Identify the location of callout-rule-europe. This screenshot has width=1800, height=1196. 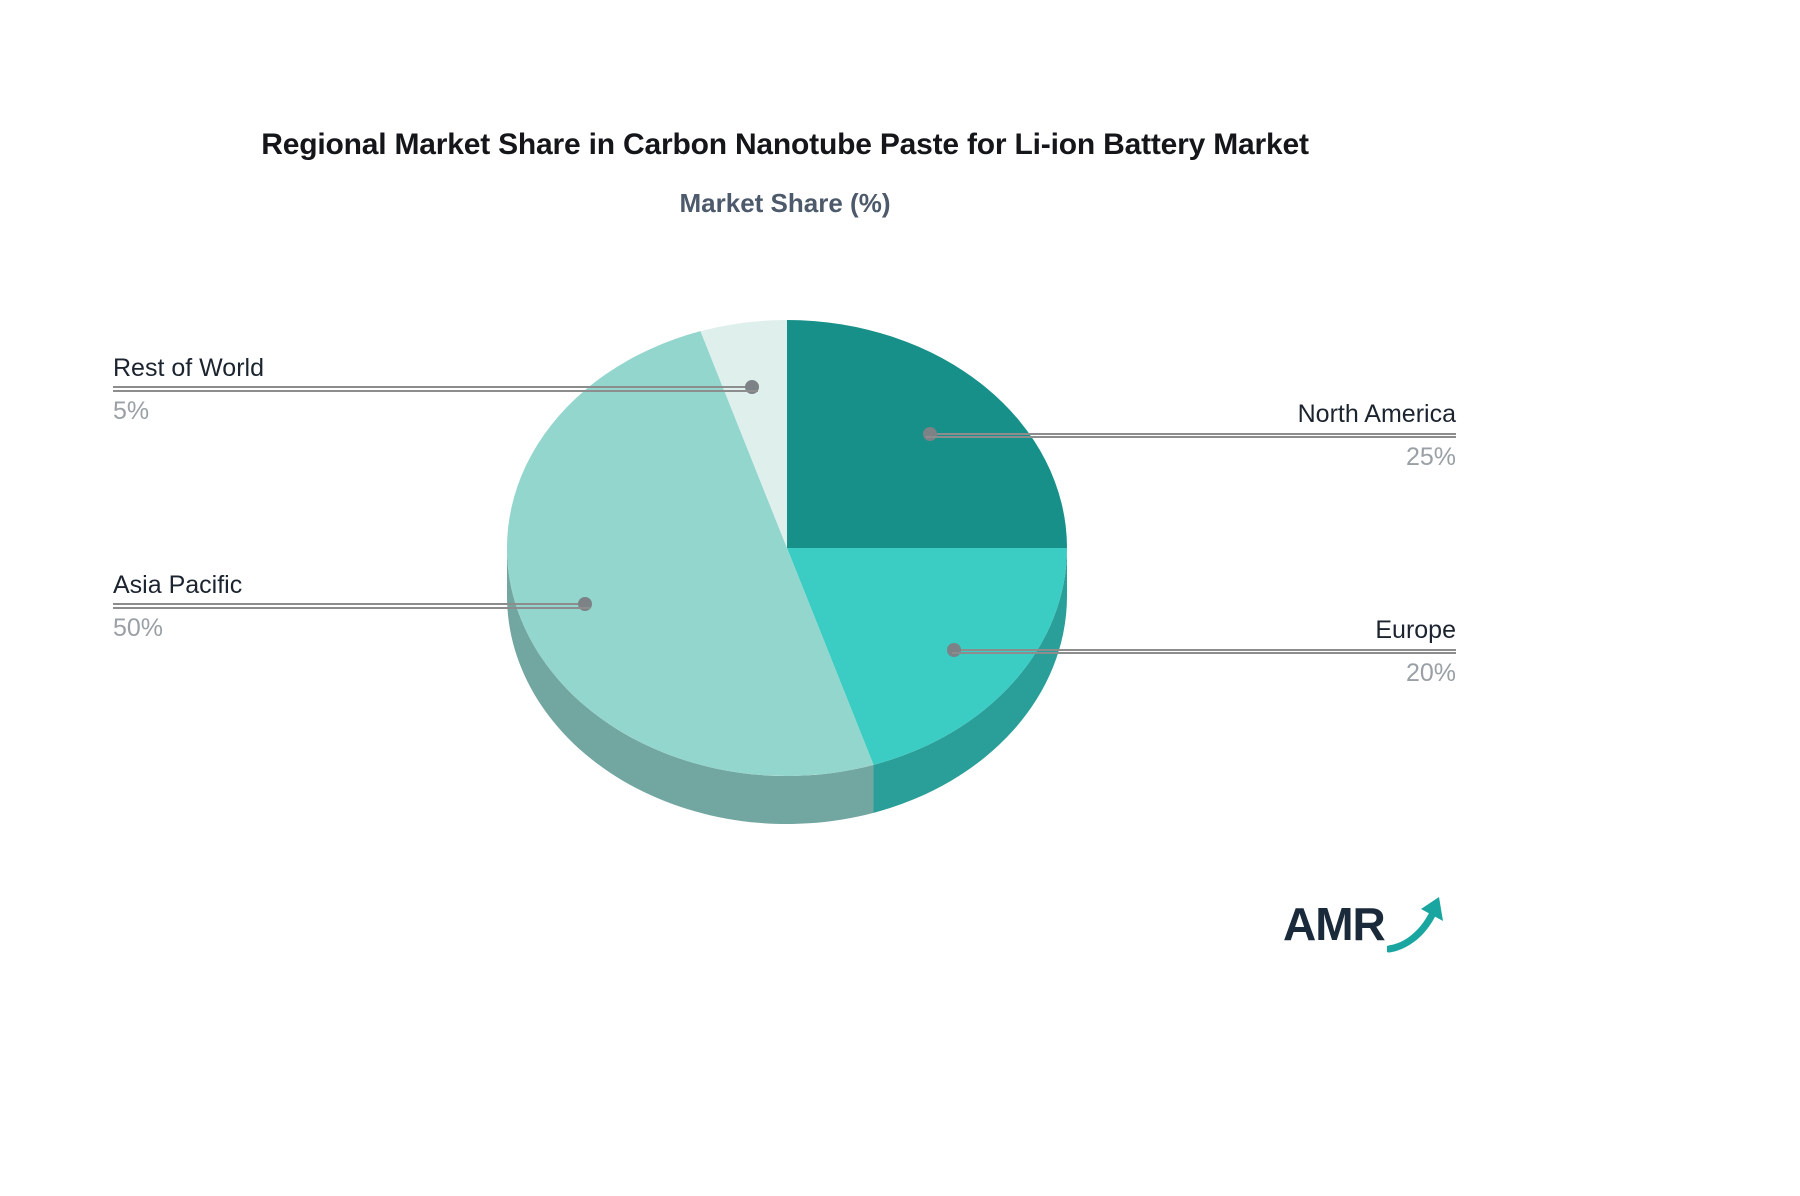
(1204, 653).